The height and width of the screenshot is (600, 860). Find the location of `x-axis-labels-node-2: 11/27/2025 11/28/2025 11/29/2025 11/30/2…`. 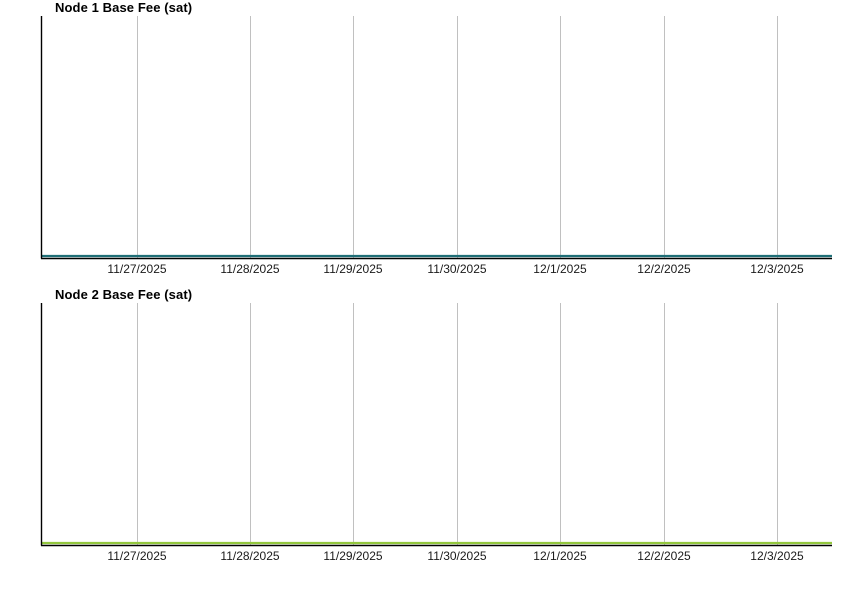

x-axis-labels-node-2: 11/27/2025 11/28/2025 11/29/2025 11/30/2… is located at coordinates (430, 559).